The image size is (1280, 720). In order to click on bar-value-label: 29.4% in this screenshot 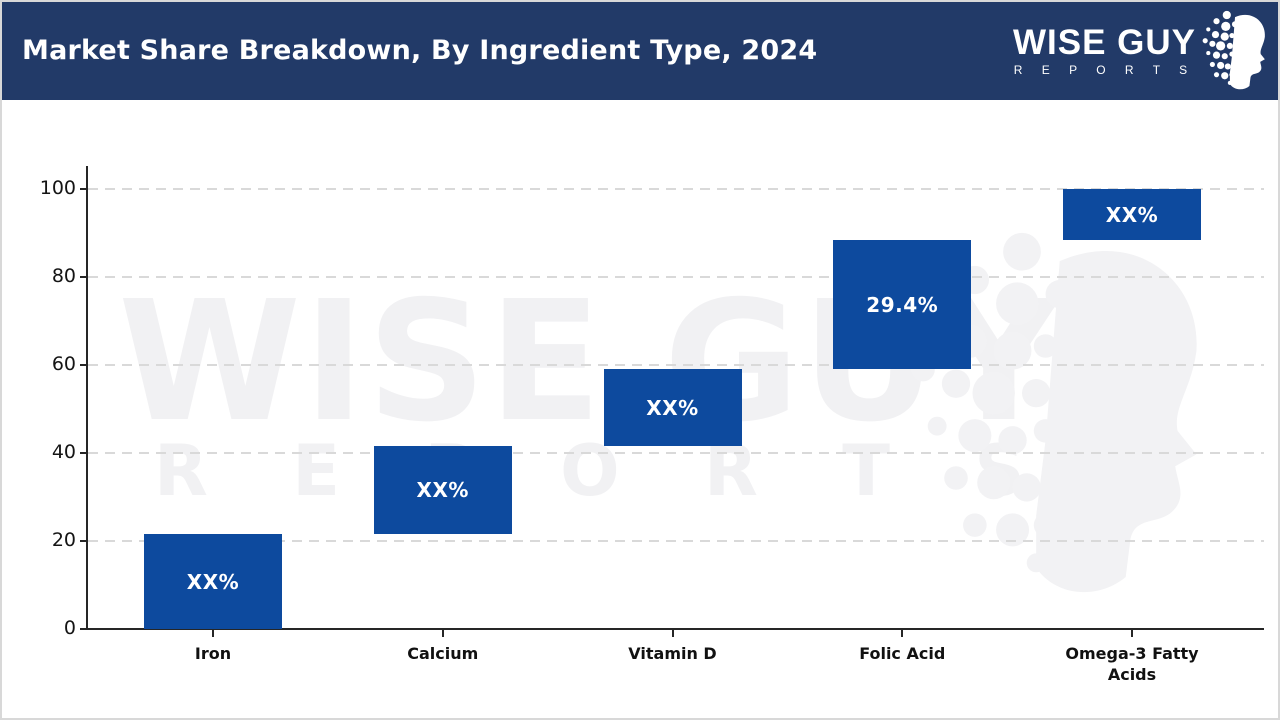, I will do `click(902, 304)`.